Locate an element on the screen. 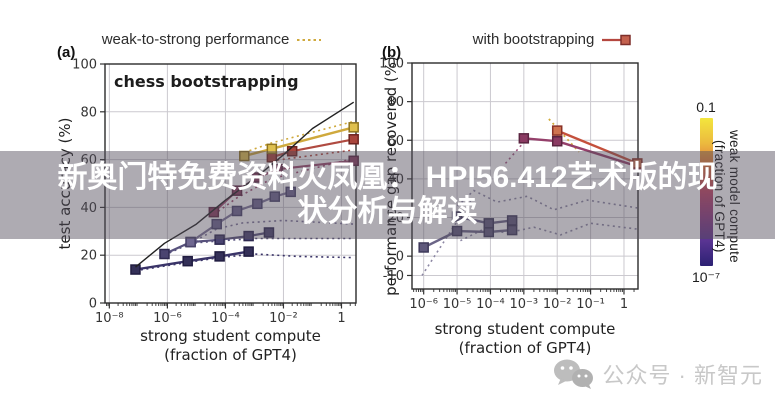  y-axis-label: test accuracy (%) is located at coordinates (65, 184).